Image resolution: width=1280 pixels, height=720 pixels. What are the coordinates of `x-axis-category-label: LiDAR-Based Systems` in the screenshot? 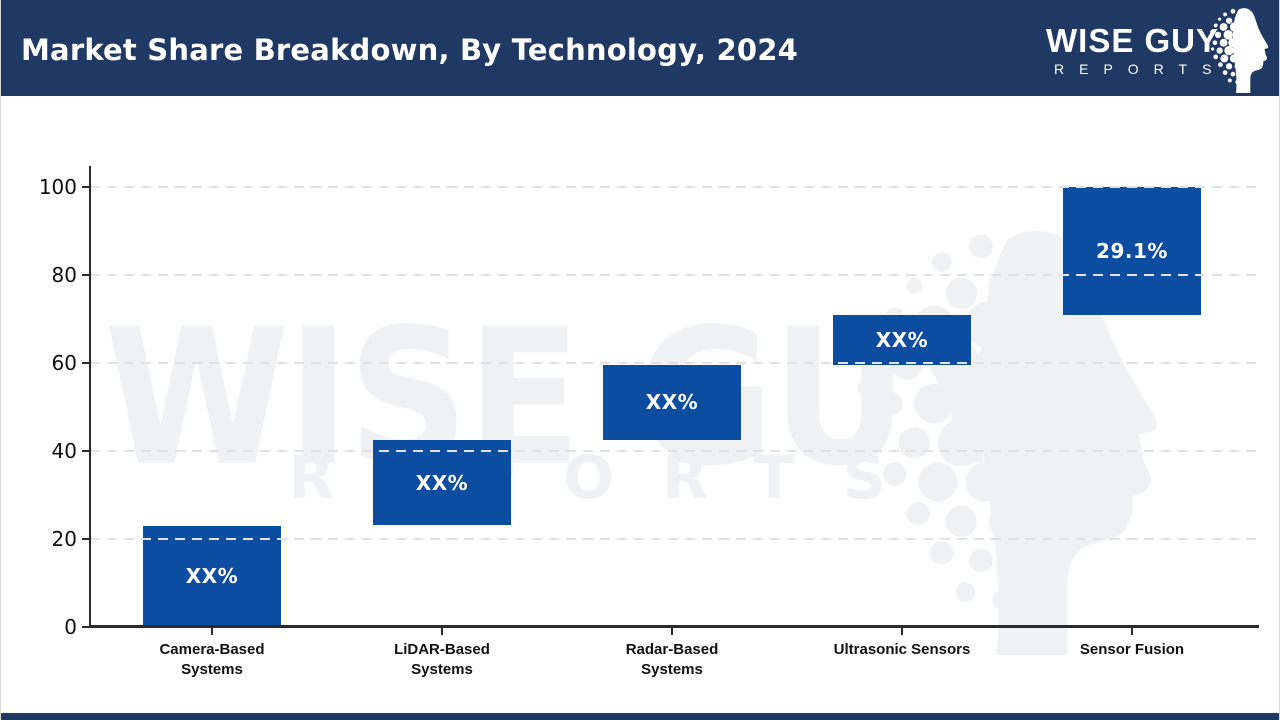 It's located at (442, 660).